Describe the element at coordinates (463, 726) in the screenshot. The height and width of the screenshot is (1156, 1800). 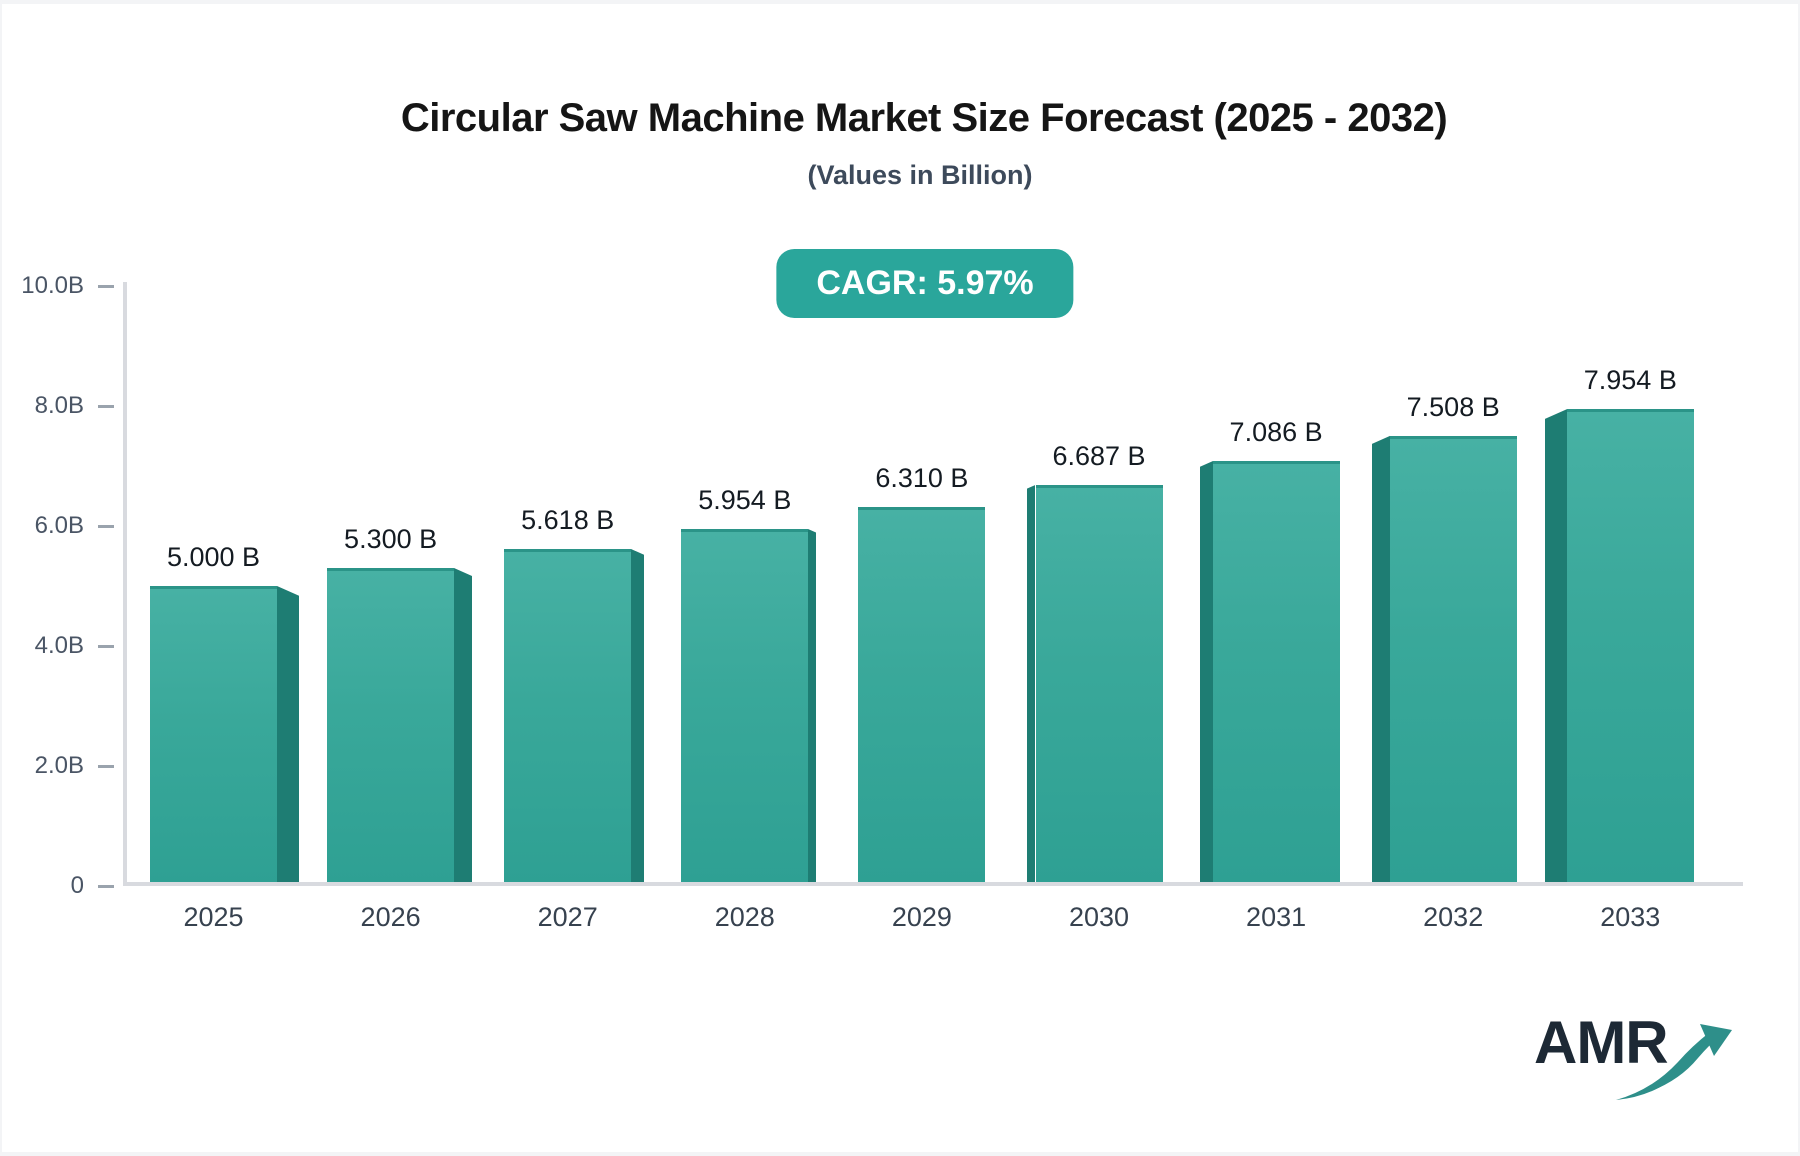
I see `bar-side-2026` at that location.